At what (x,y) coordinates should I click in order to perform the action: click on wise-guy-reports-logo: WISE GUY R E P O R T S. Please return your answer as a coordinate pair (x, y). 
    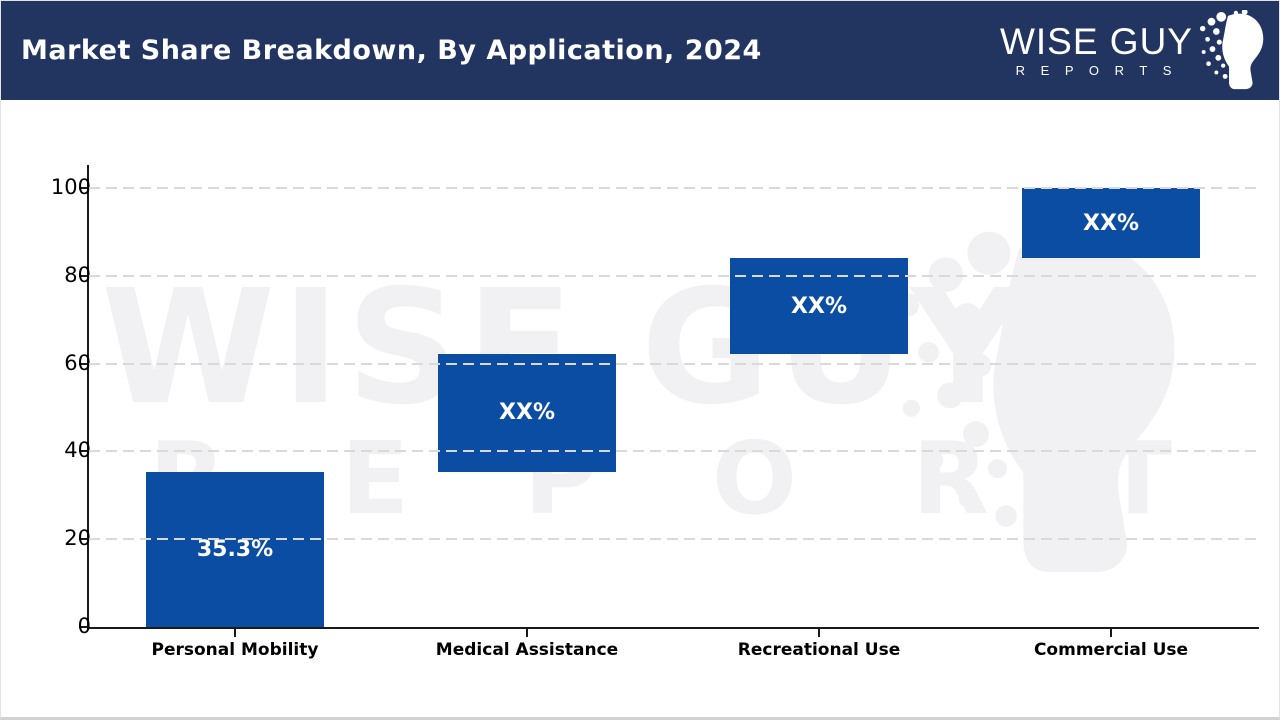
    Looking at the image, I should click on (1139, 50).